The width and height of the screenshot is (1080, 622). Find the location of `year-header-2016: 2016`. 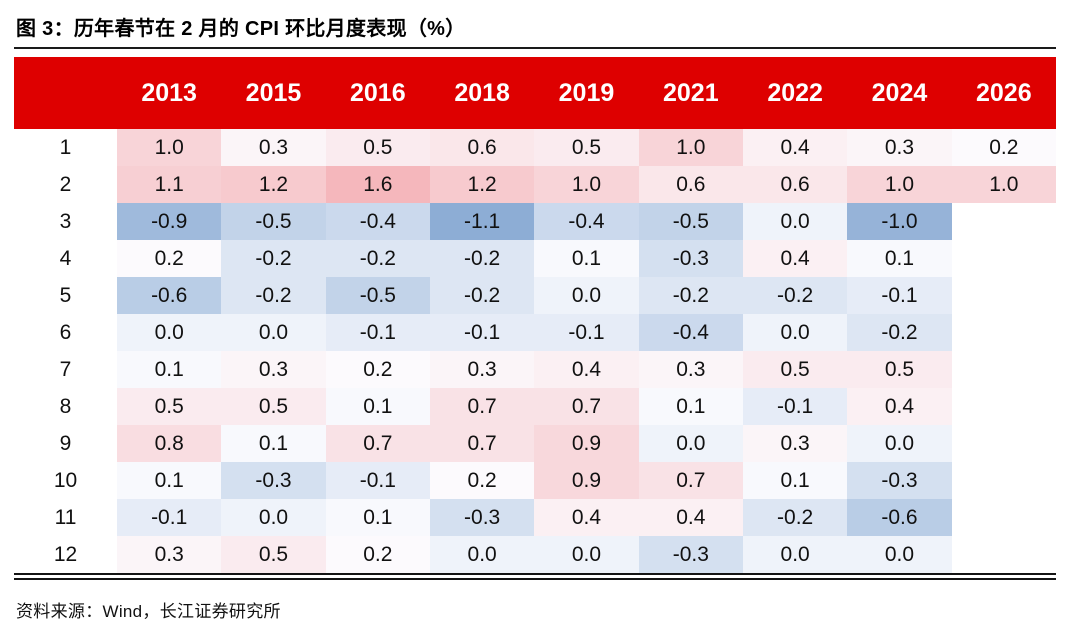

year-header-2016: 2016 is located at coordinates (377, 93).